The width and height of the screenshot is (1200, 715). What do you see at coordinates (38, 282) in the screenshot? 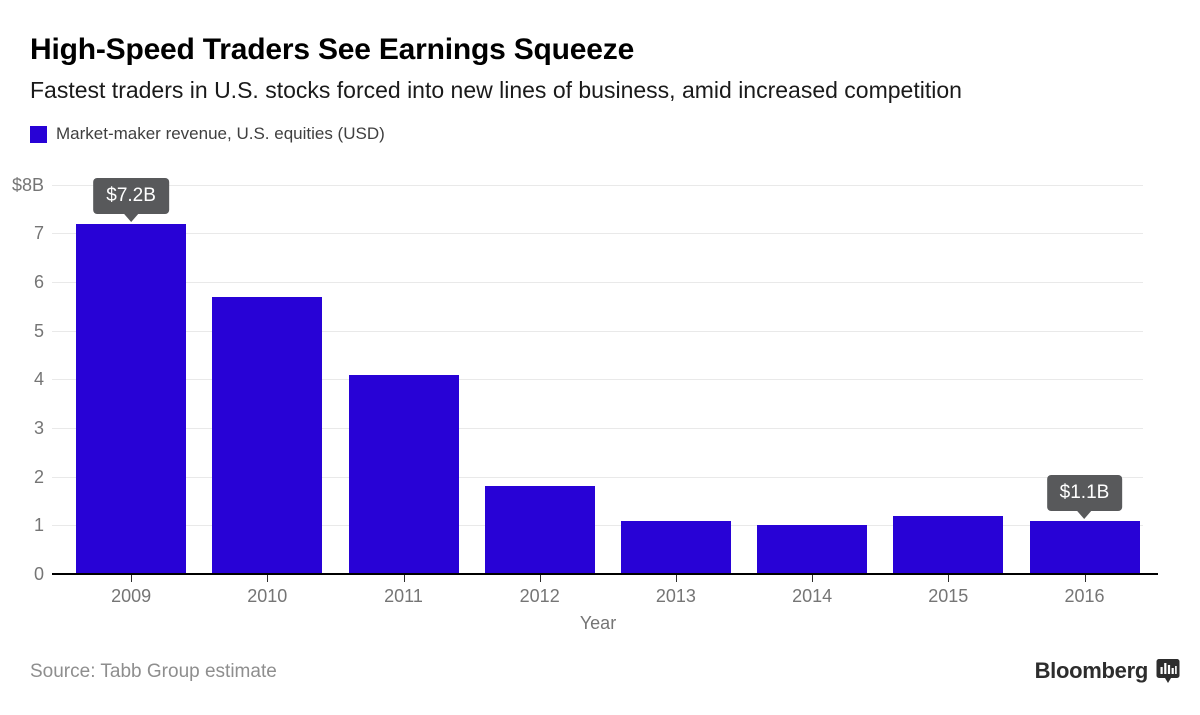
I see `y-axis-tick-label-6: 6` at bounding box center [38, 282].